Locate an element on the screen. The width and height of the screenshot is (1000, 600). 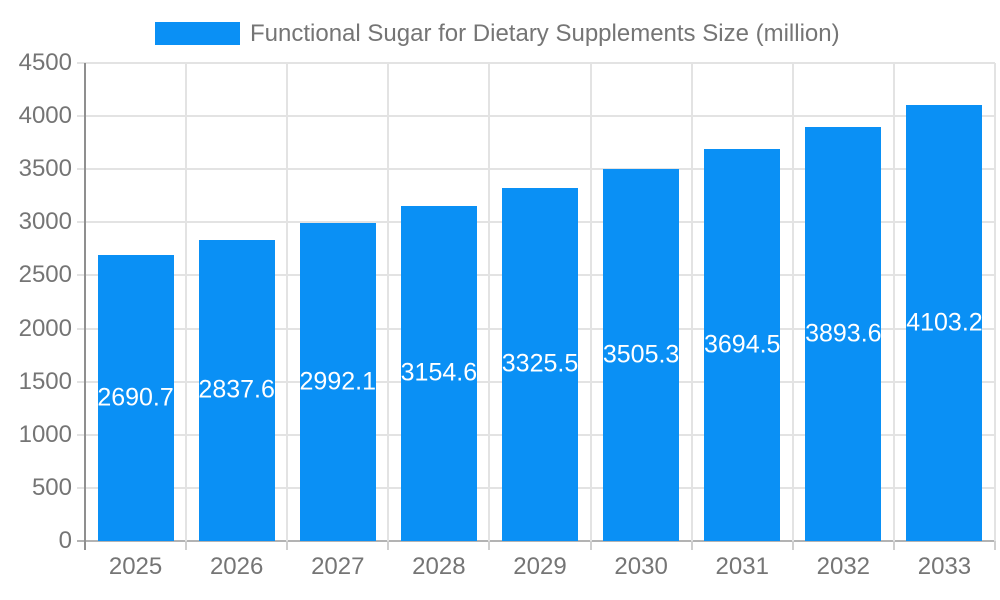
bar-2032: 3893.6 is located at coordinates (843, 334).